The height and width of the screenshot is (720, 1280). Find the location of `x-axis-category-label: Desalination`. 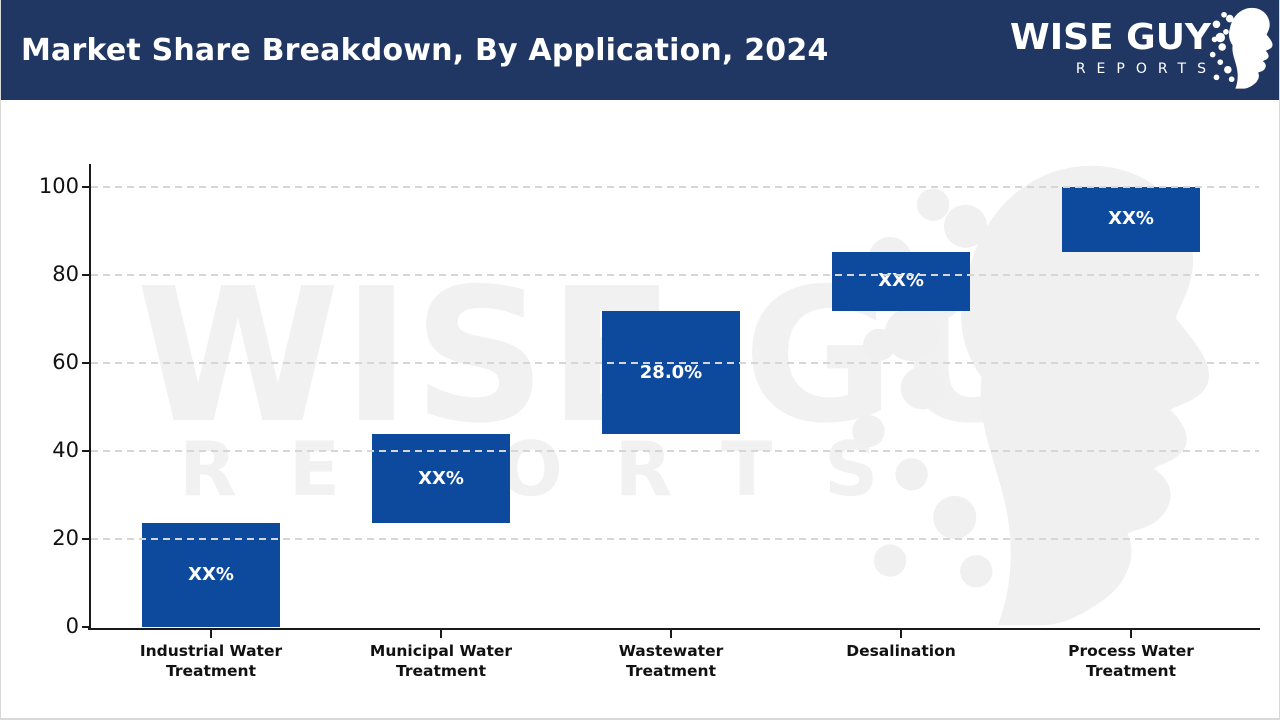

x-axis-category-label: Desalination is located at coordinates (901, 651).